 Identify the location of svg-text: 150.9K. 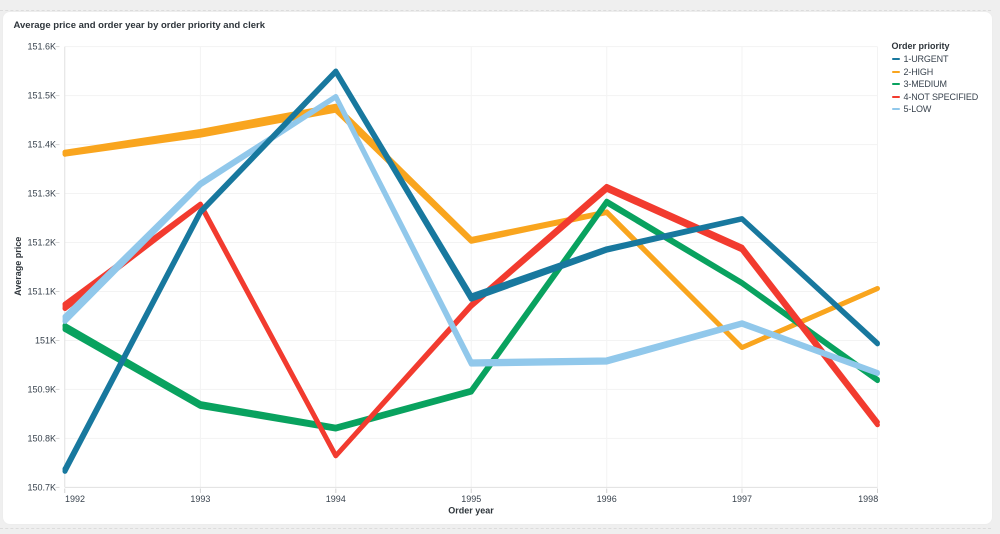
(41, 389).